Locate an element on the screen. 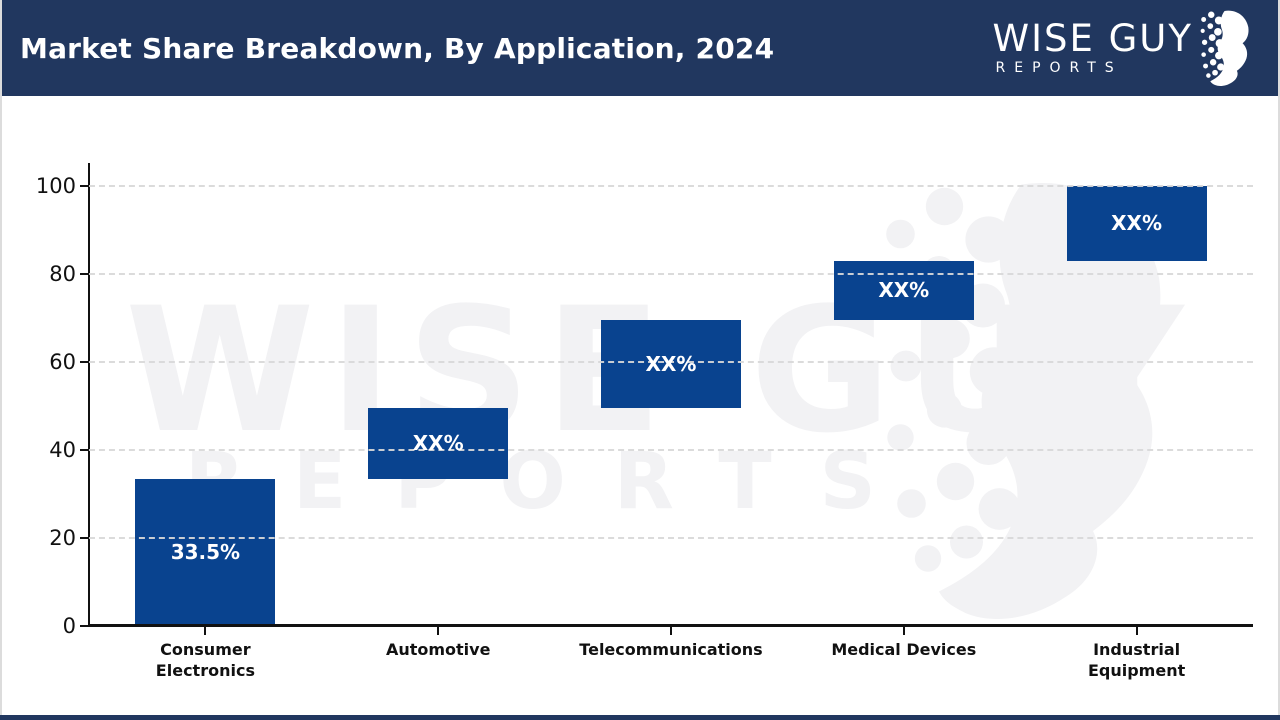 The height and width of the screenshot is (720, 1280). y-axis-line is located at coordinates (89, 394).